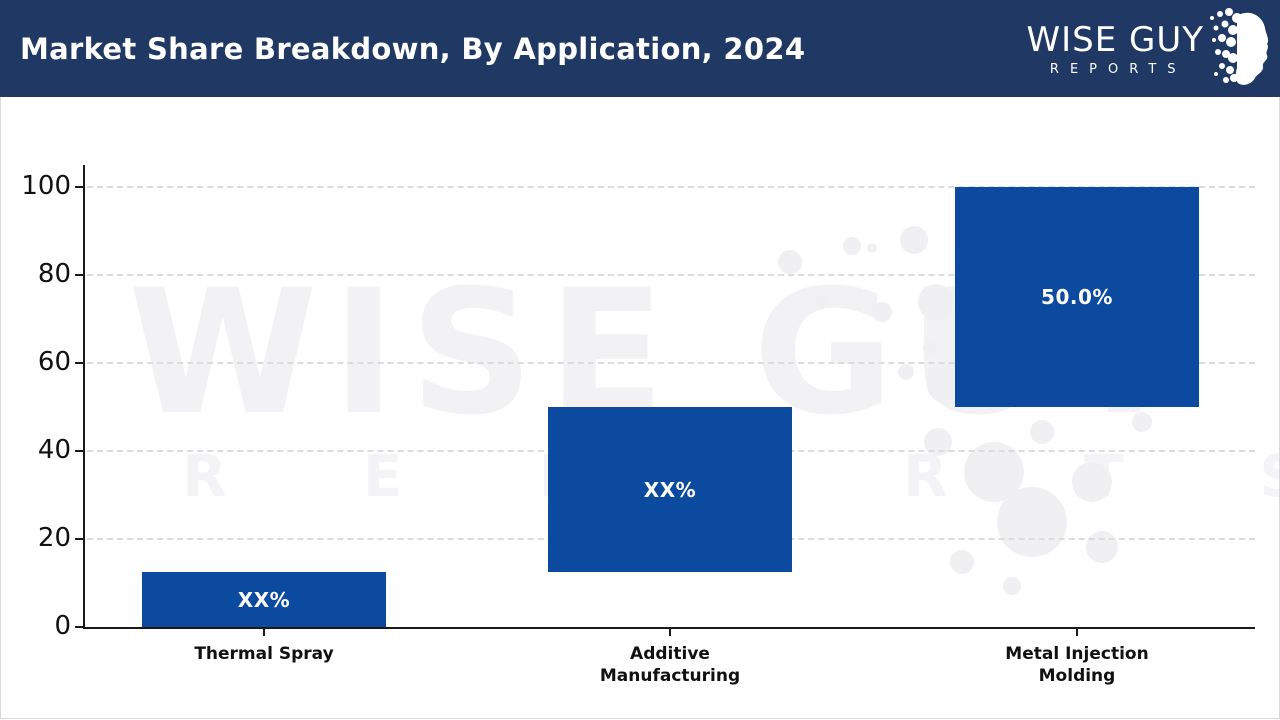 This screenshot has height=720, width=1280. I want to click on y-axis-tick-label: 80, so click(54, 274).